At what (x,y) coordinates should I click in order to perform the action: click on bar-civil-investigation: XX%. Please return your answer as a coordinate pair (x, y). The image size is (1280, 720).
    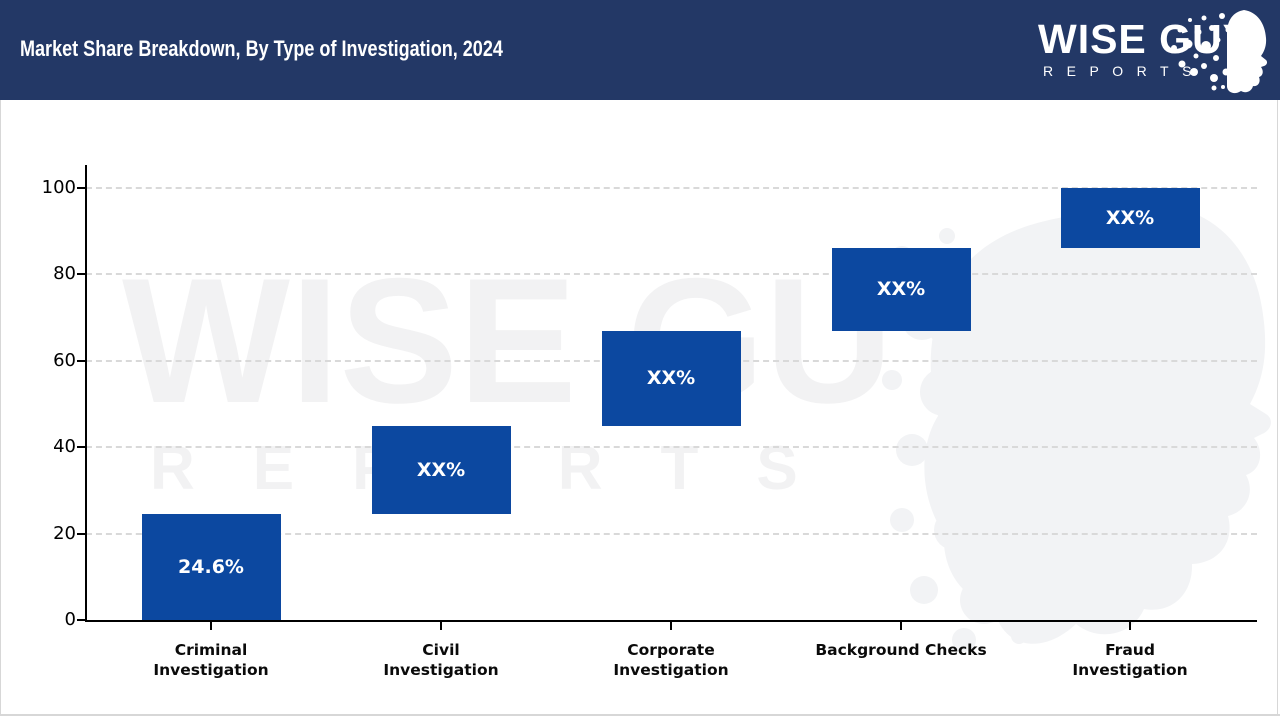
    Looking at the image, I should click on (441, 469).